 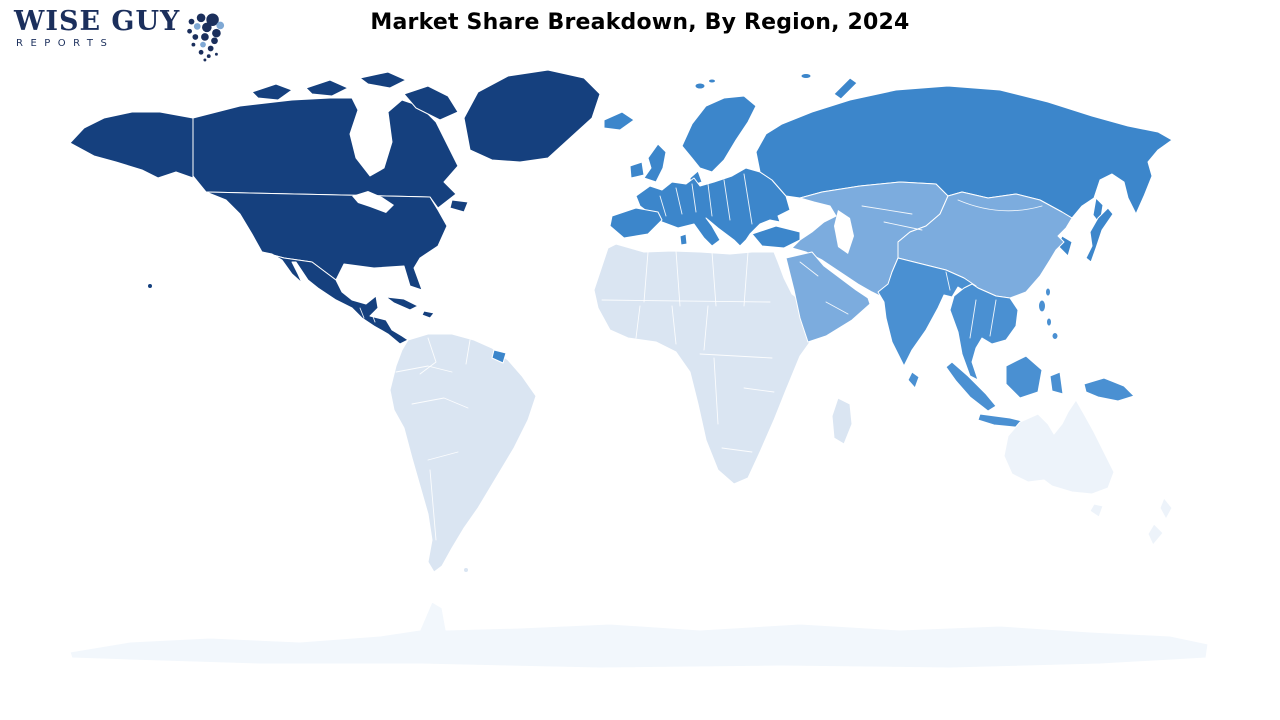 I want to click on region-africa, so click(x=723, y=364).